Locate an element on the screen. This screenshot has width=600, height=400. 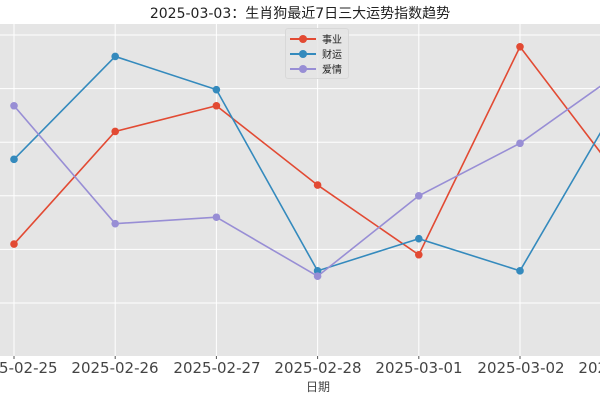
x-tick-label: 2025-02-27 is located at coordinates (217, 368).